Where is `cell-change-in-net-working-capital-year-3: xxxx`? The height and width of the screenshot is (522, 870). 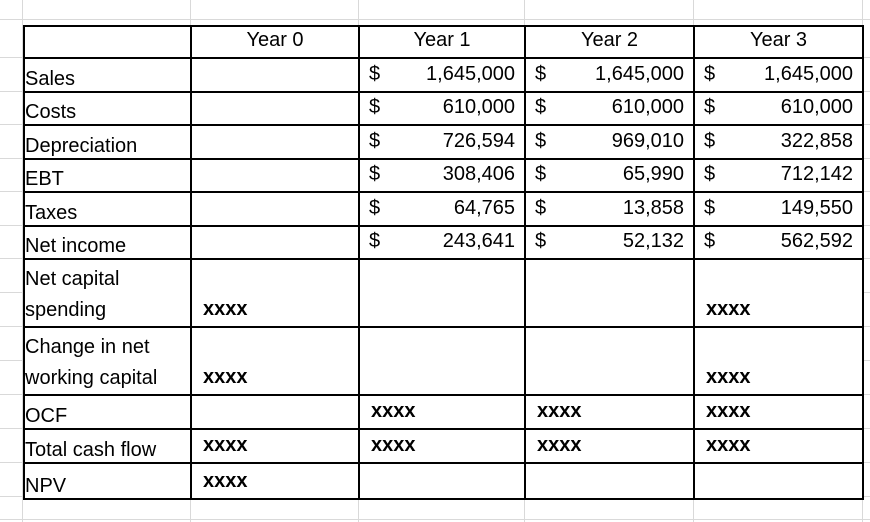
cell-change-in-net-working-capital-year-3: xxxx is located at coordinates (778, 361).